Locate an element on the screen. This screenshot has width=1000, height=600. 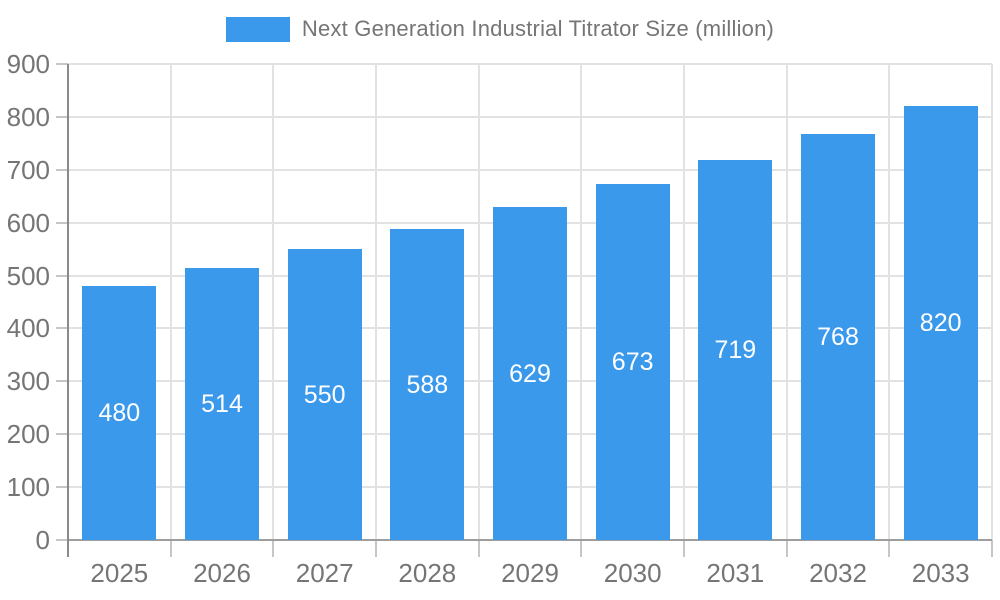
x-axis-label-2029: 2029 is located at coordinates (530, 573).